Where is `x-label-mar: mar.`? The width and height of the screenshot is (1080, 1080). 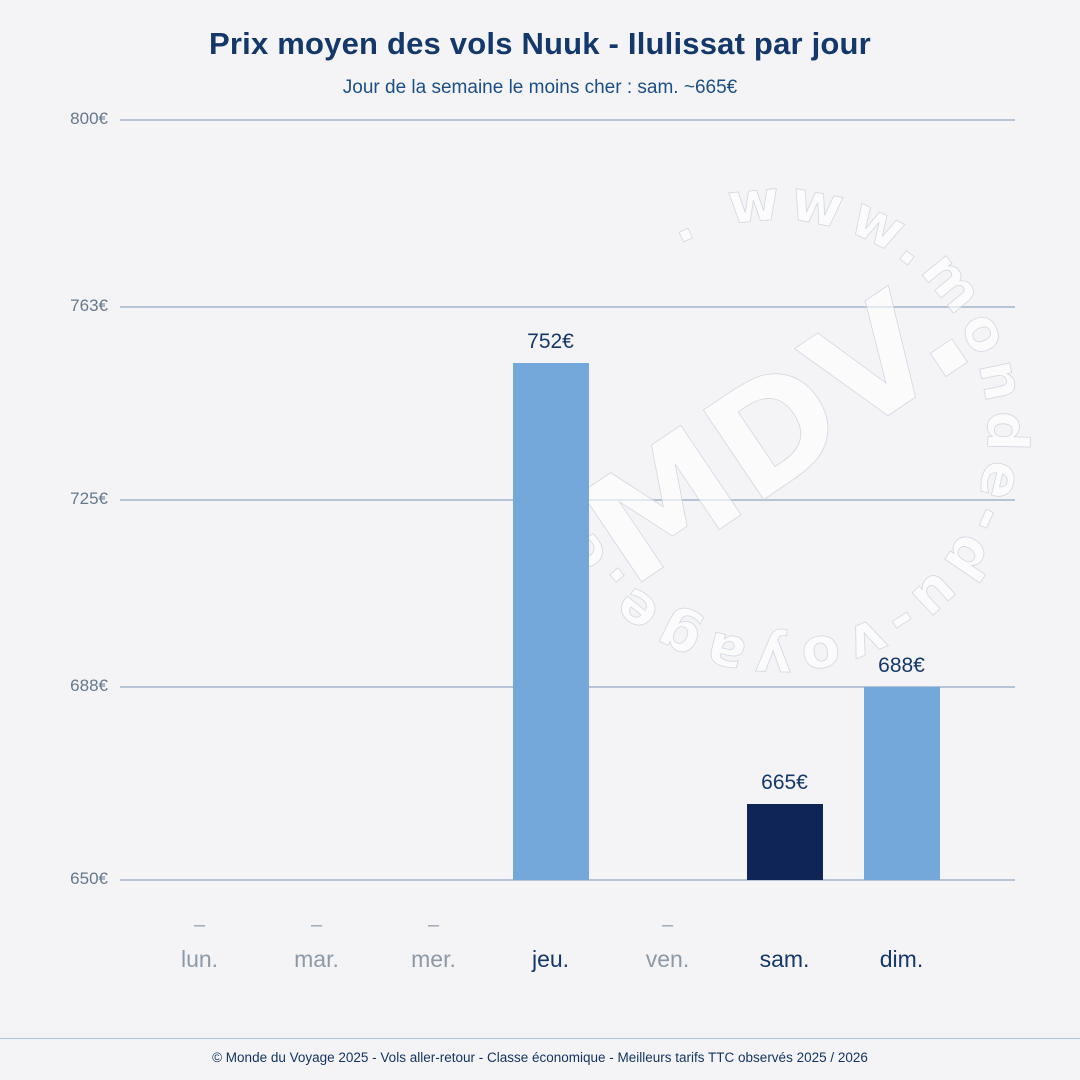 x-label-mar: mar. is located at coordinates (316, 959).